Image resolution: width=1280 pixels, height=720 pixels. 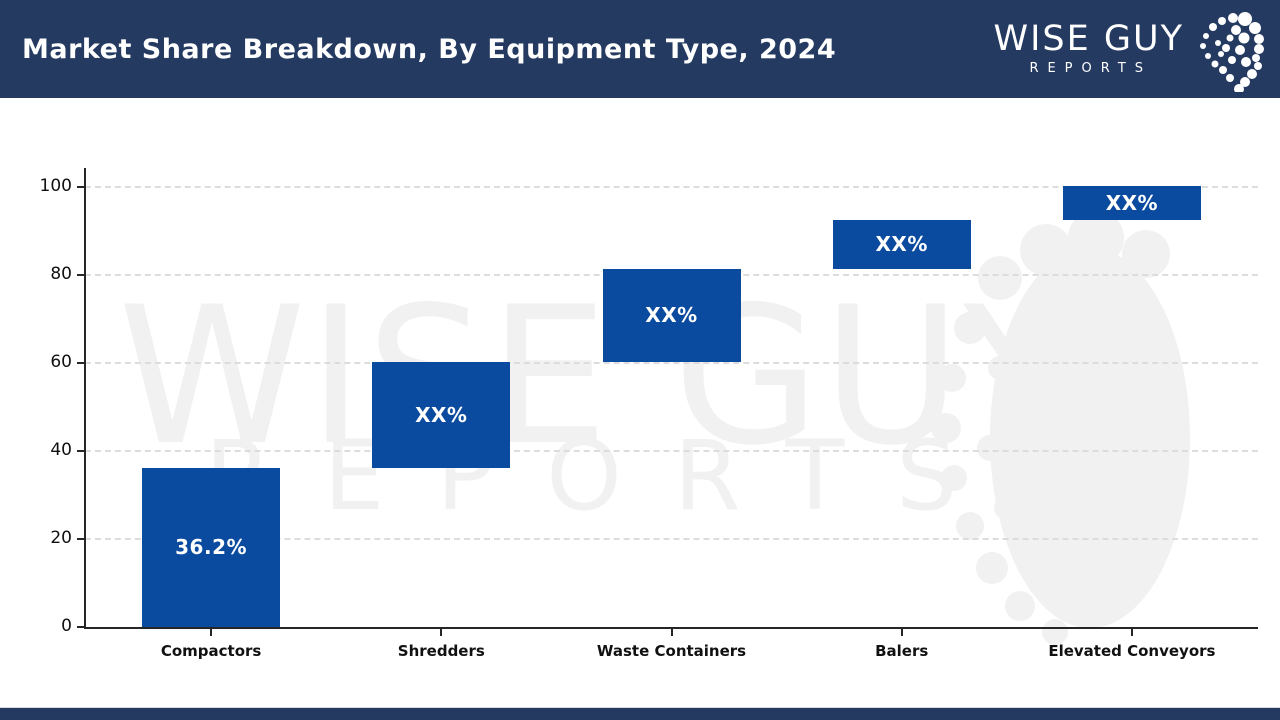 I want to click on y-tick-label-60: 60, so click(x=61, y=362).